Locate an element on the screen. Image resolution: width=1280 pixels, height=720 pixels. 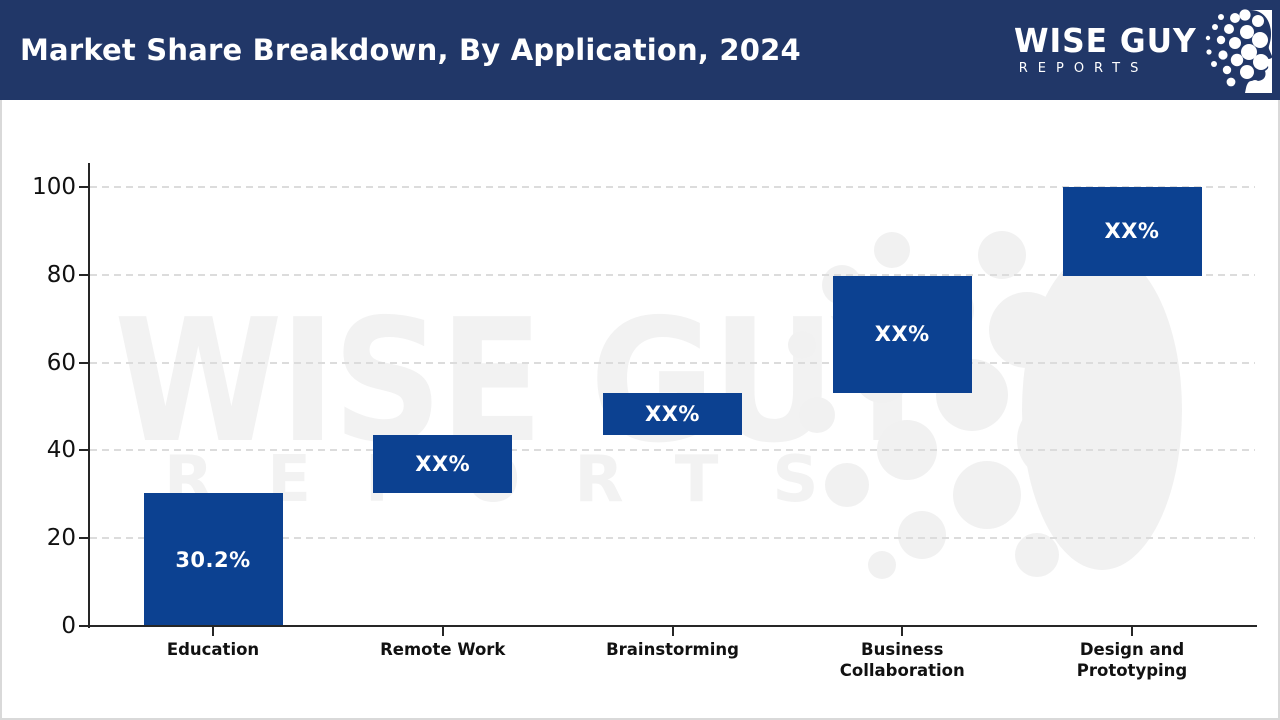
y-tick-label: 20 is located at coordinates (61, 538).